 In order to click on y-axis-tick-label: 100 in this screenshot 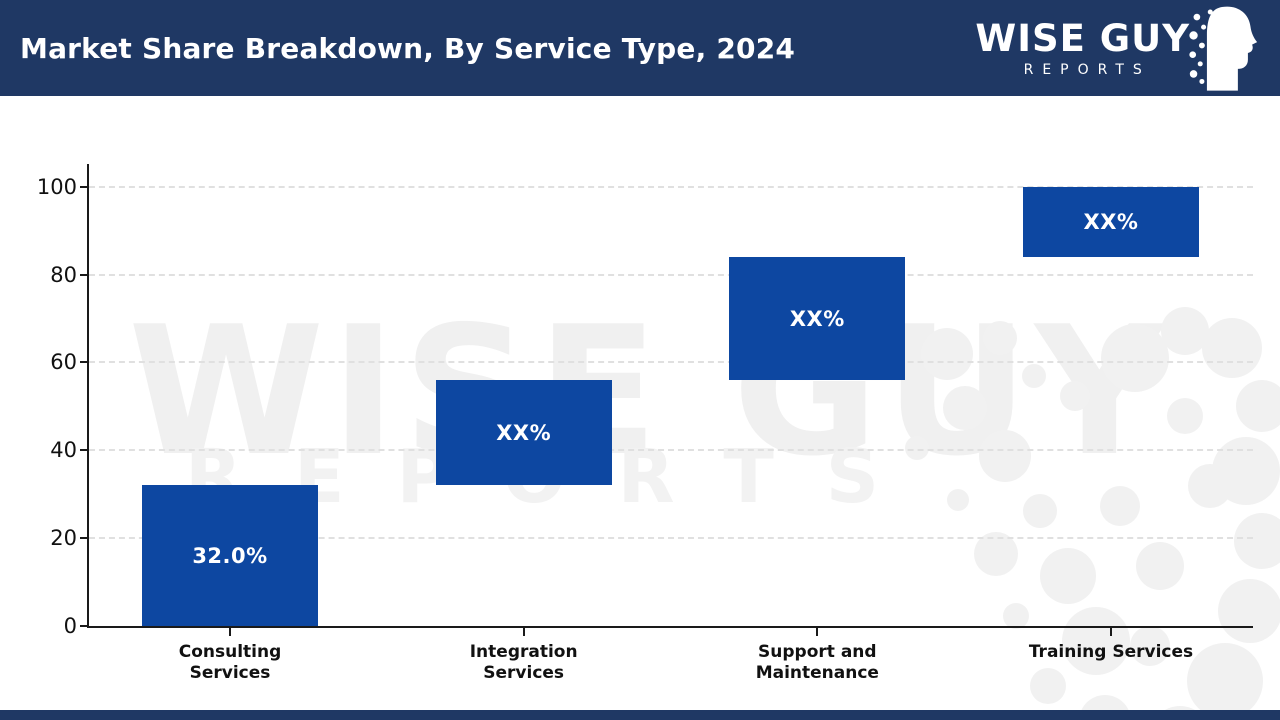, I will do `click(56, 186)`.